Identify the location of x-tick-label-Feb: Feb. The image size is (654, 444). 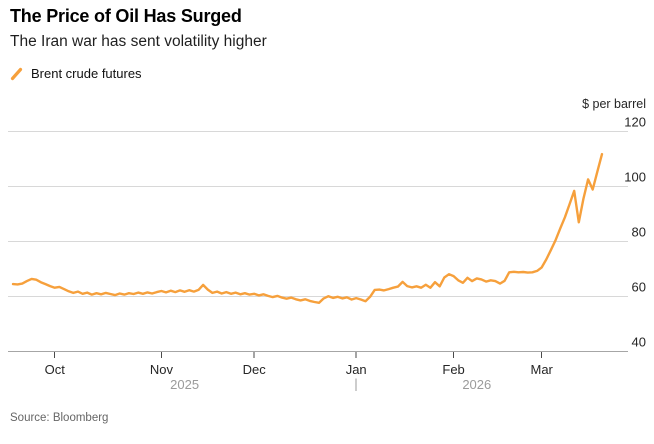
(453, 369).